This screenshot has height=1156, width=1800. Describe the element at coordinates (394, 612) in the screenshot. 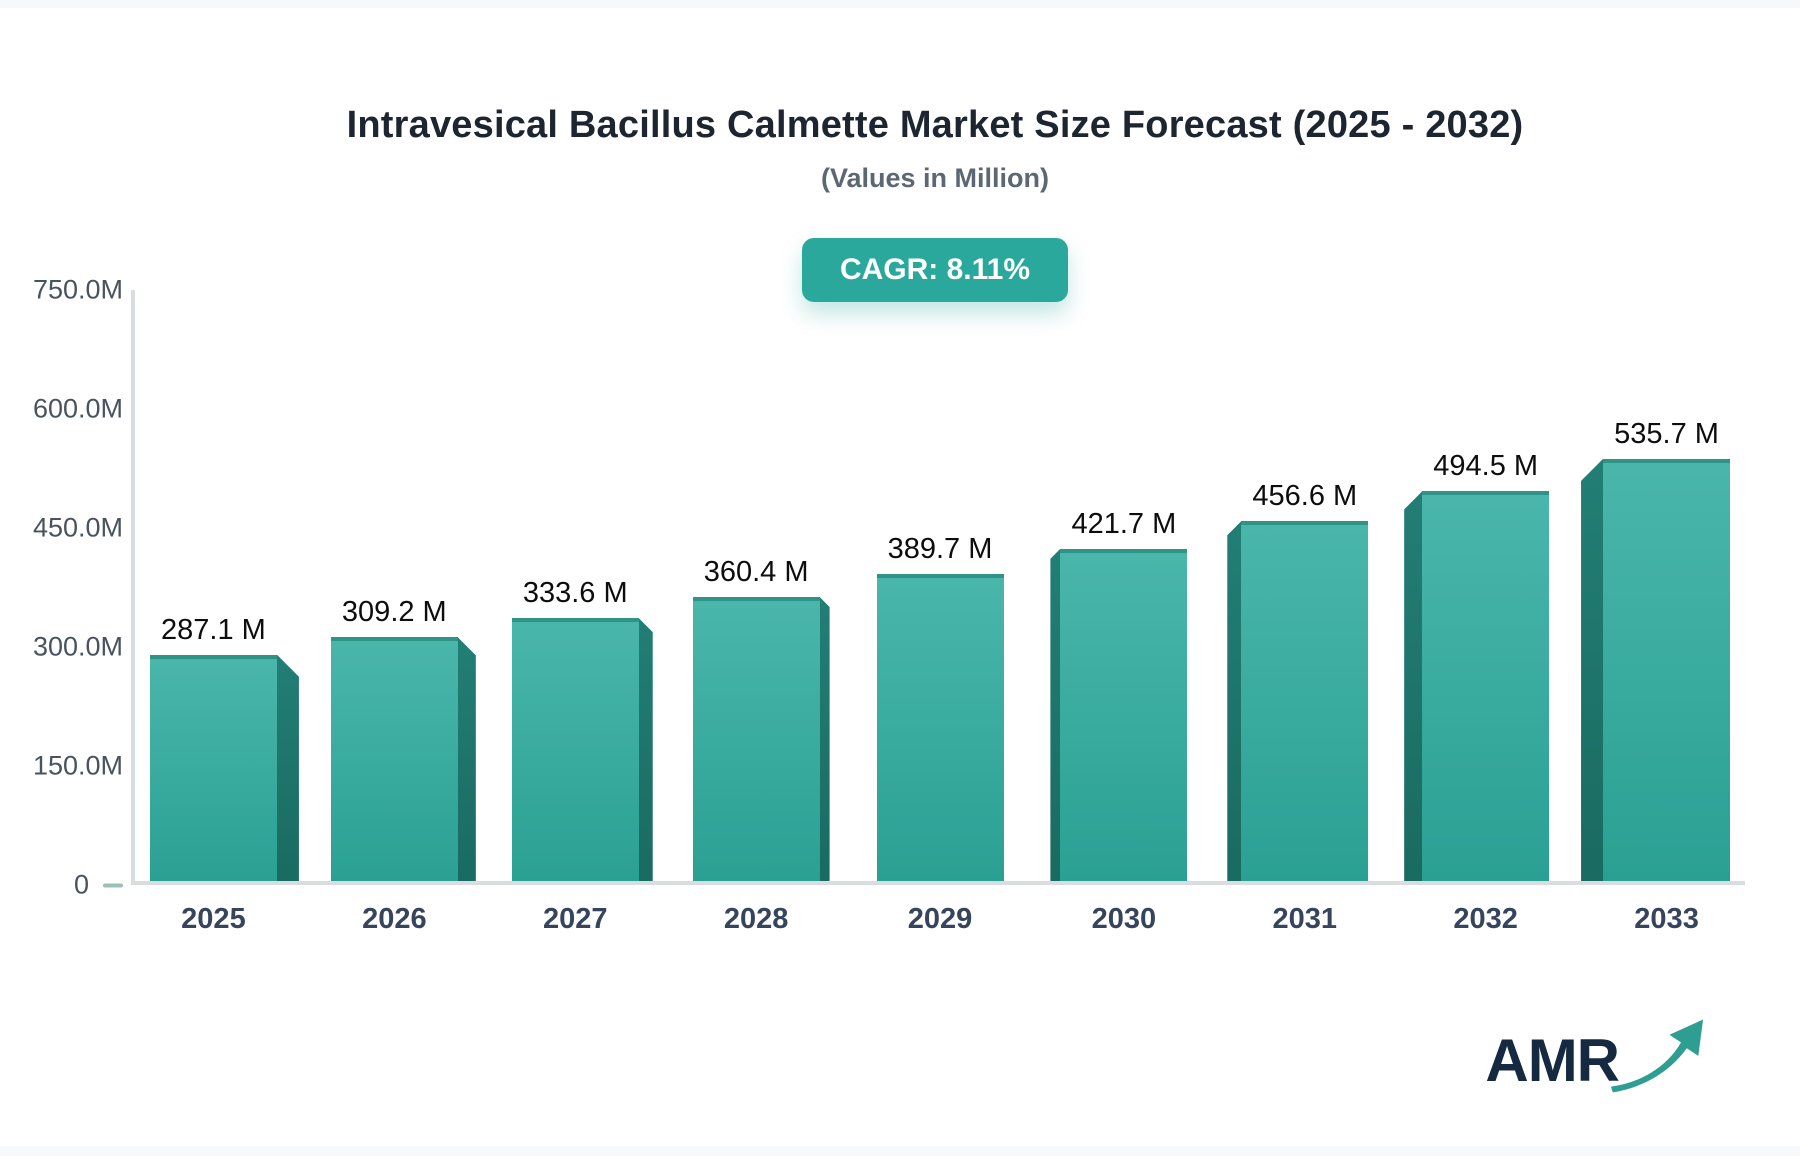

I see `bar-value-label-2026: 309.2 M` at that location.